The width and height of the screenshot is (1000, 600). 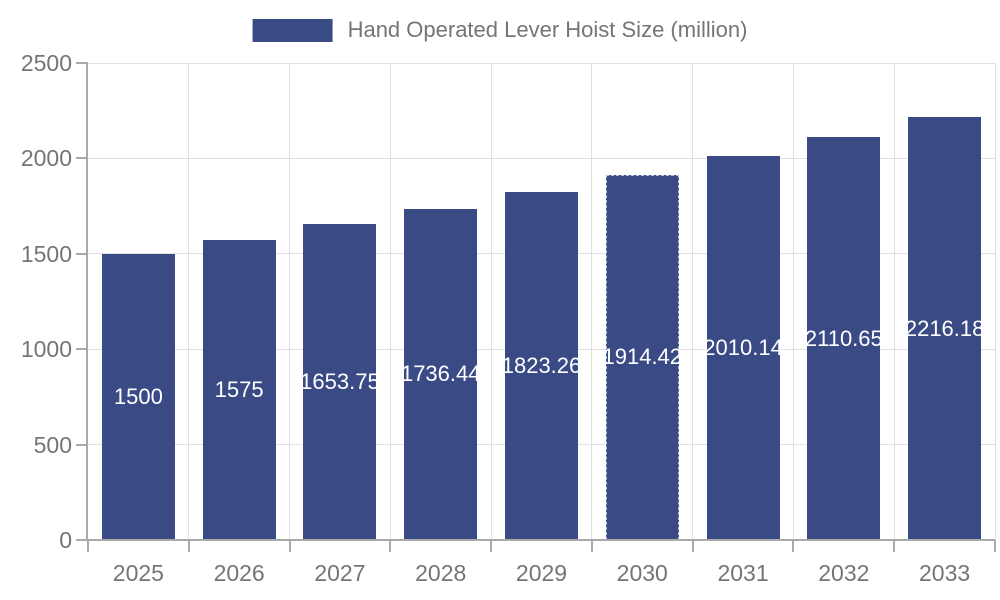 I want to click on bar-value-label: 1653.75, so click(x=340, y=382).